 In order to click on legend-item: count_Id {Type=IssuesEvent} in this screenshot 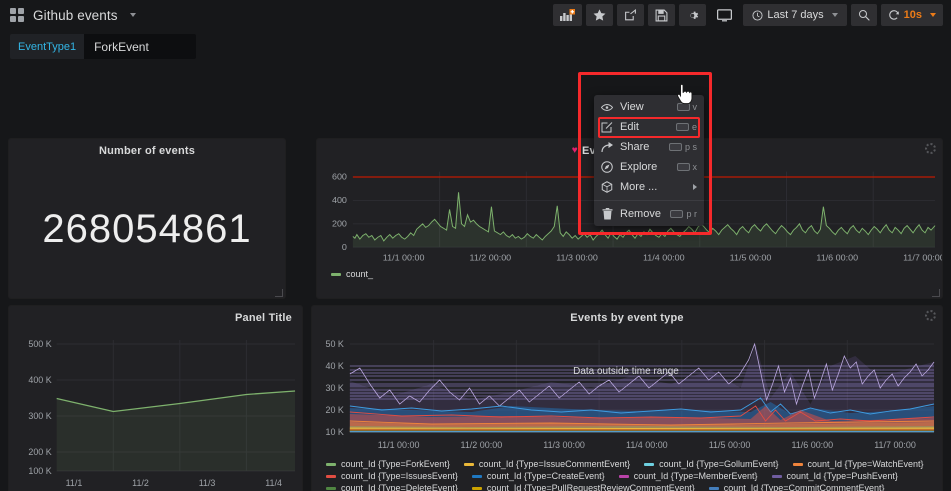, I will do `click(392, 476)`.